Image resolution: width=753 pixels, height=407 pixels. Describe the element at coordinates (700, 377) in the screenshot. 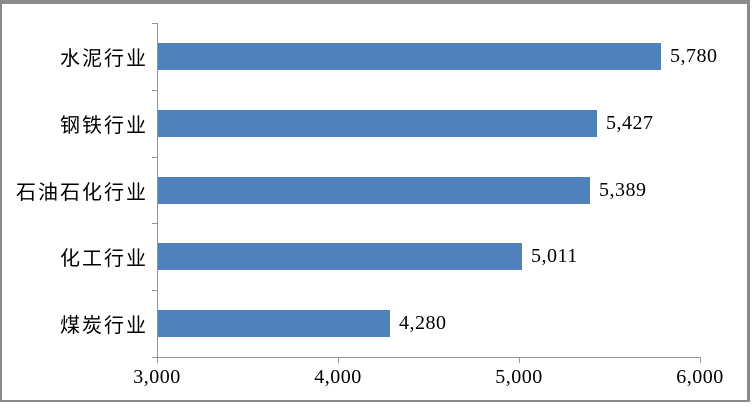

I see `x-axis-tick-label: 6,000` at that location.